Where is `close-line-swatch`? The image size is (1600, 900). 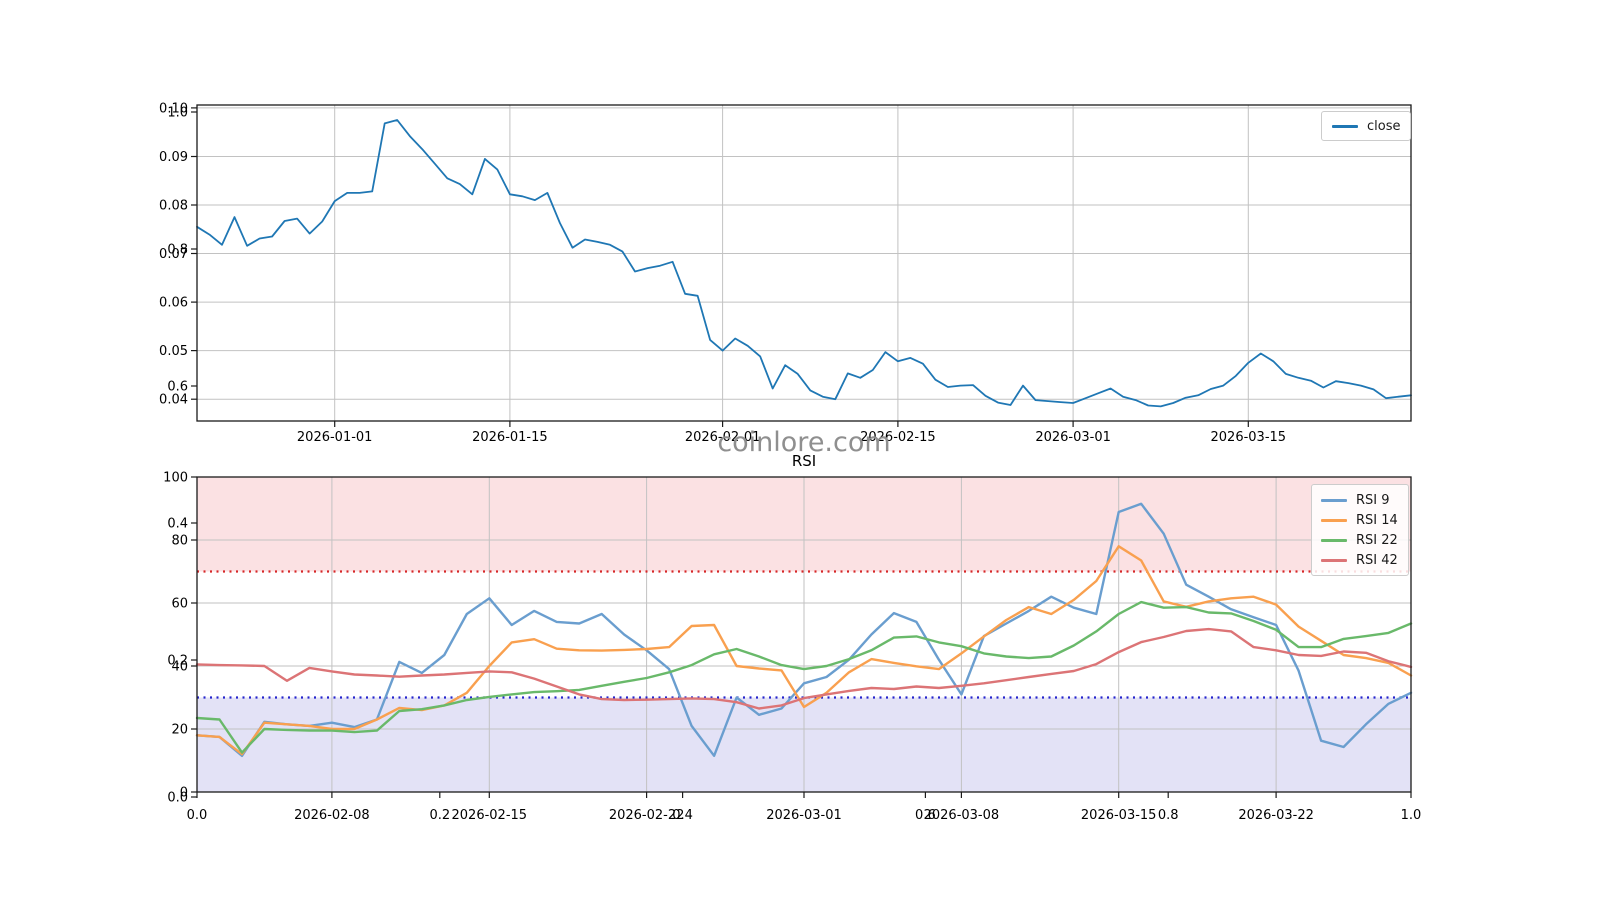
close-line-swatch is located at coordinates (1345, 126).